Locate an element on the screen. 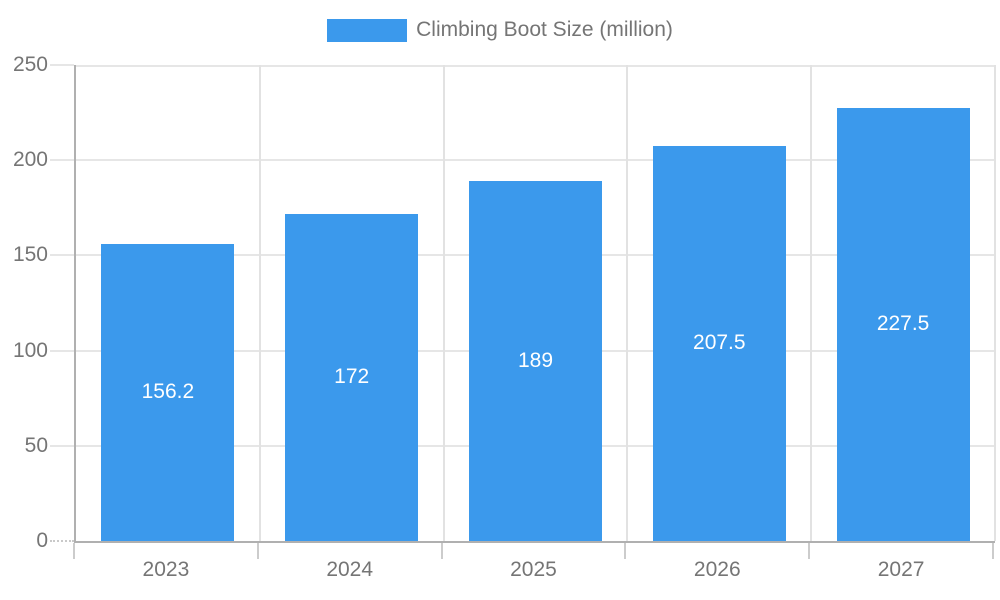  x-axis-label-2026: 2026 is located at coordinates (717, 569).